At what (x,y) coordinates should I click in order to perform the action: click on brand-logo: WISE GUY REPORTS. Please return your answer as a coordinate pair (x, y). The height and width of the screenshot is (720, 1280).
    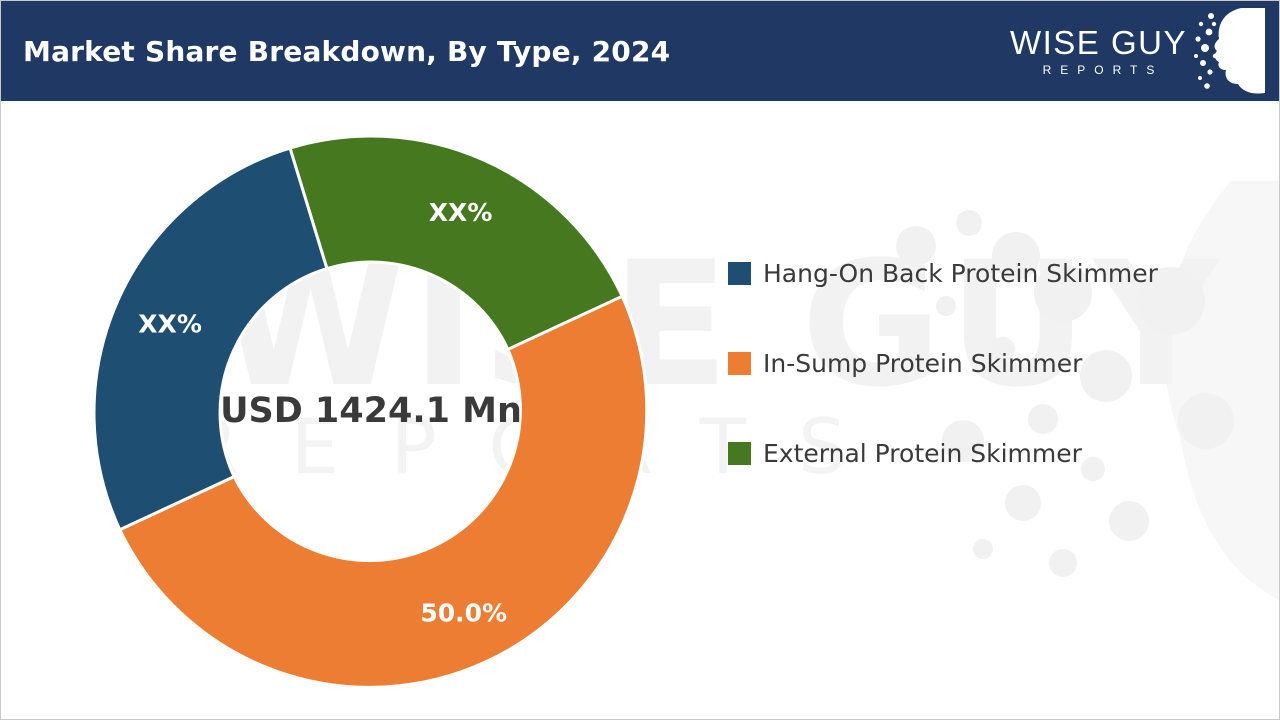
    Looking at the image, I should click on (1137, 51).